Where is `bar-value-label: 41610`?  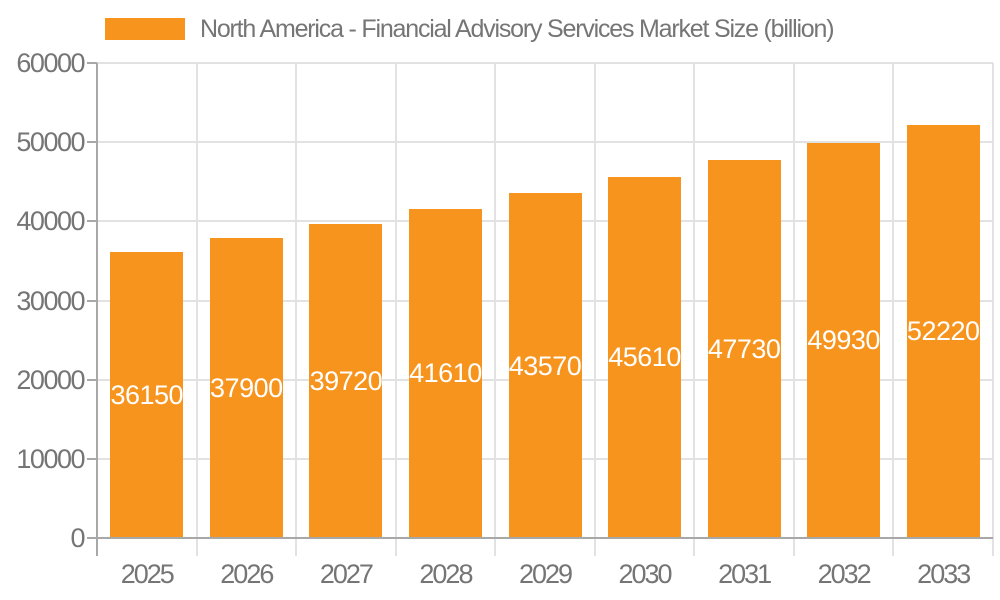
bar-value-label: 41610 is located at coordinates (445, 373).